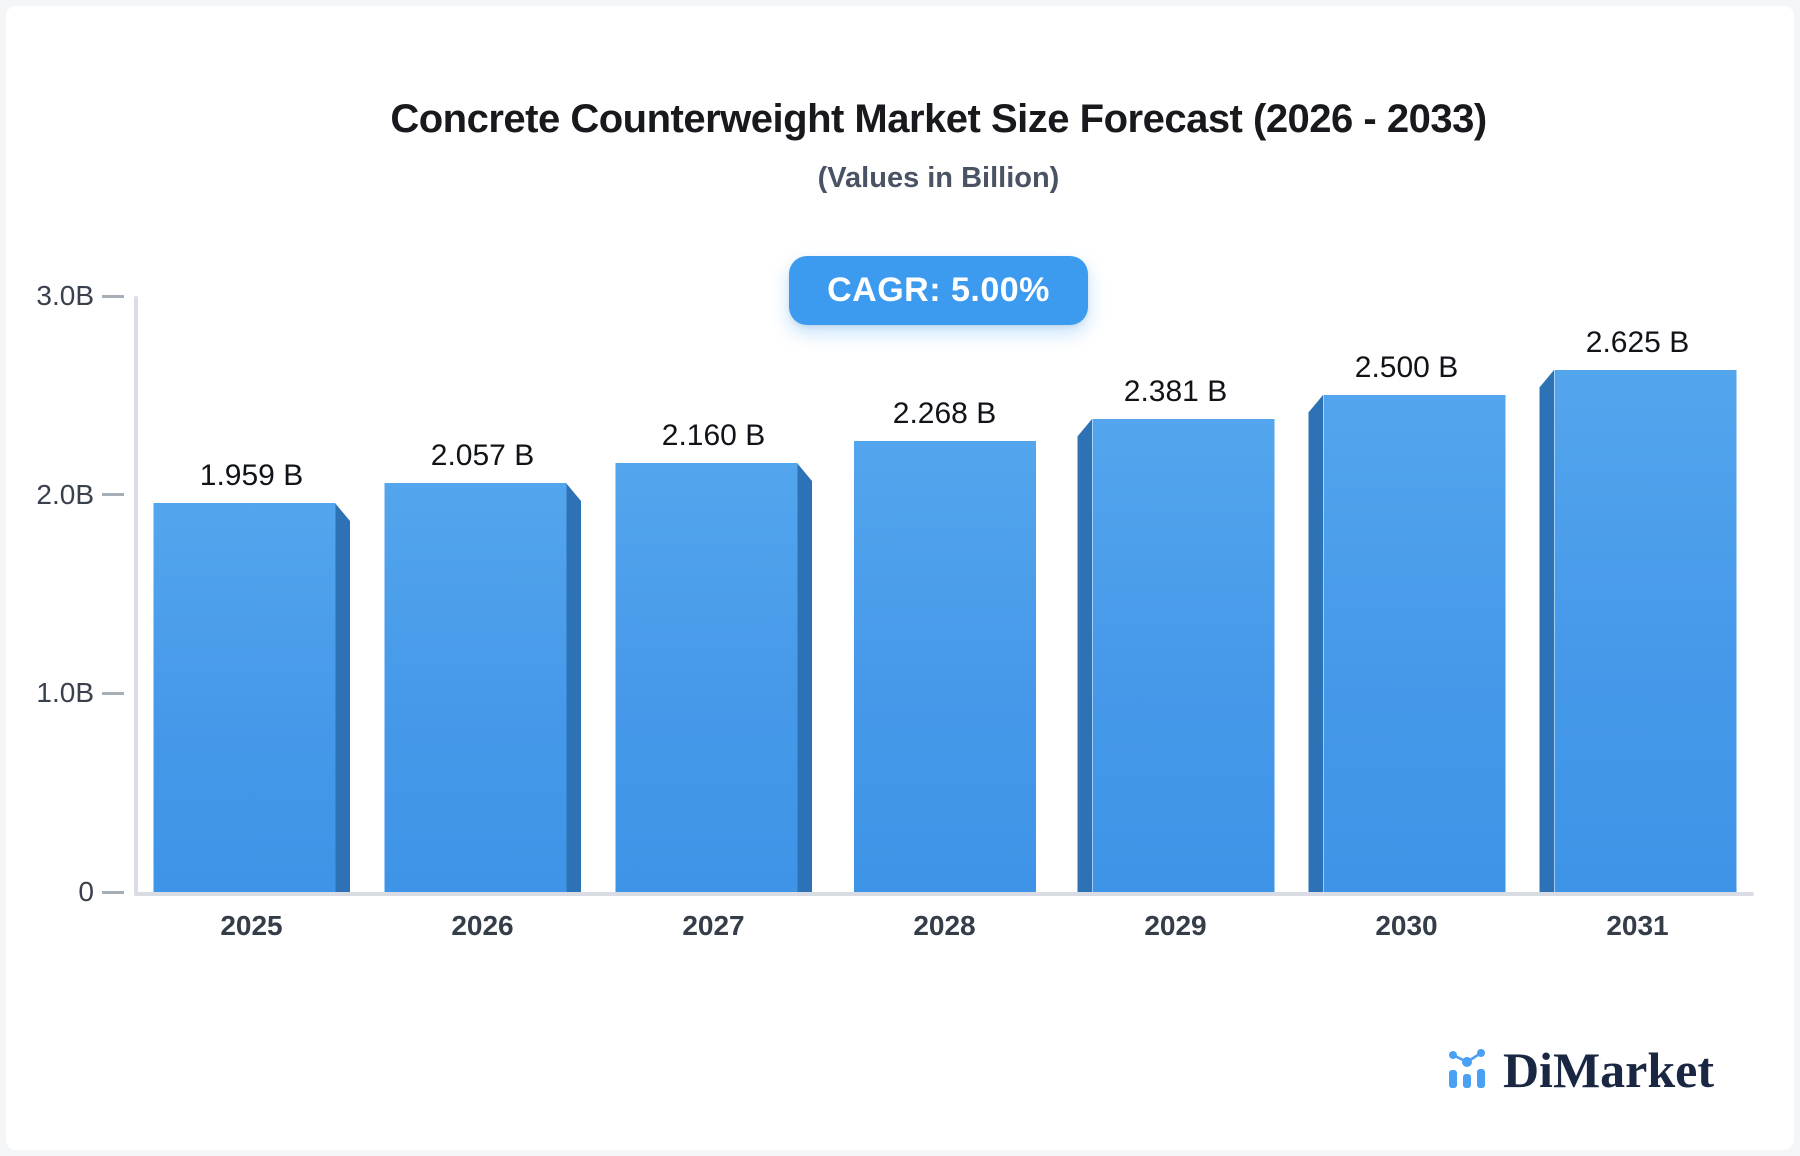 The width and height of the screenshot is (1800, 1156). I want to click on bar-slot-2027: 2.160 B, so click(713, 594).